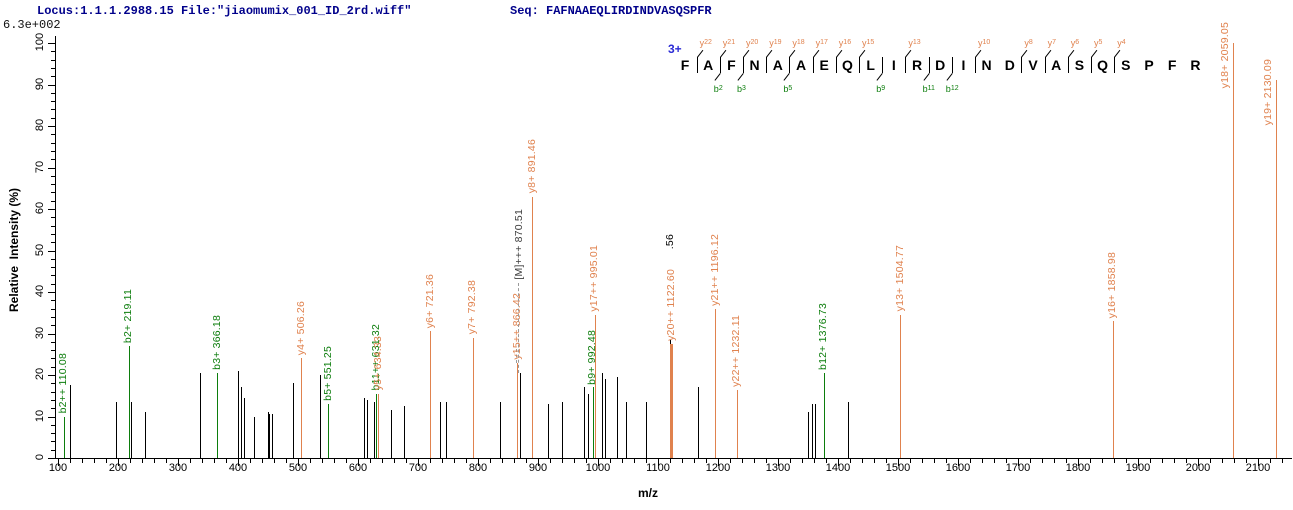 The image size is (1293, 510). I want to click on x-tick-label: 1500, so click(898, 468).